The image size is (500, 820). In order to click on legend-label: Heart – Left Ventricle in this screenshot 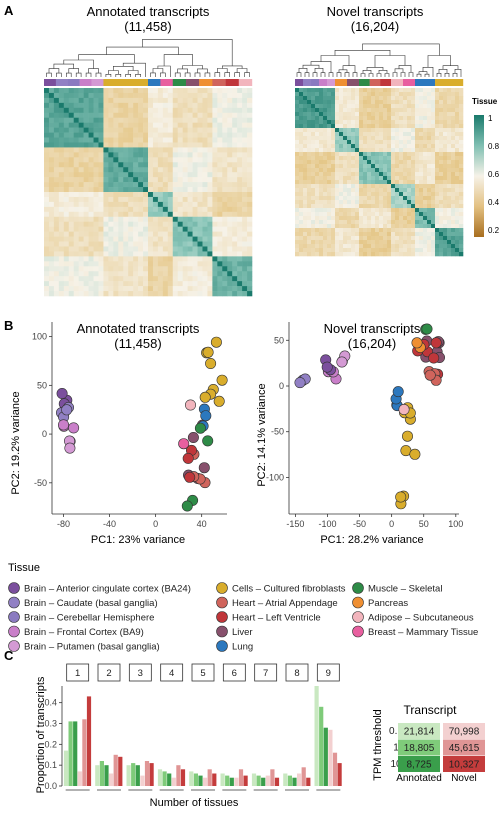, I will do `click(276, 618)`.